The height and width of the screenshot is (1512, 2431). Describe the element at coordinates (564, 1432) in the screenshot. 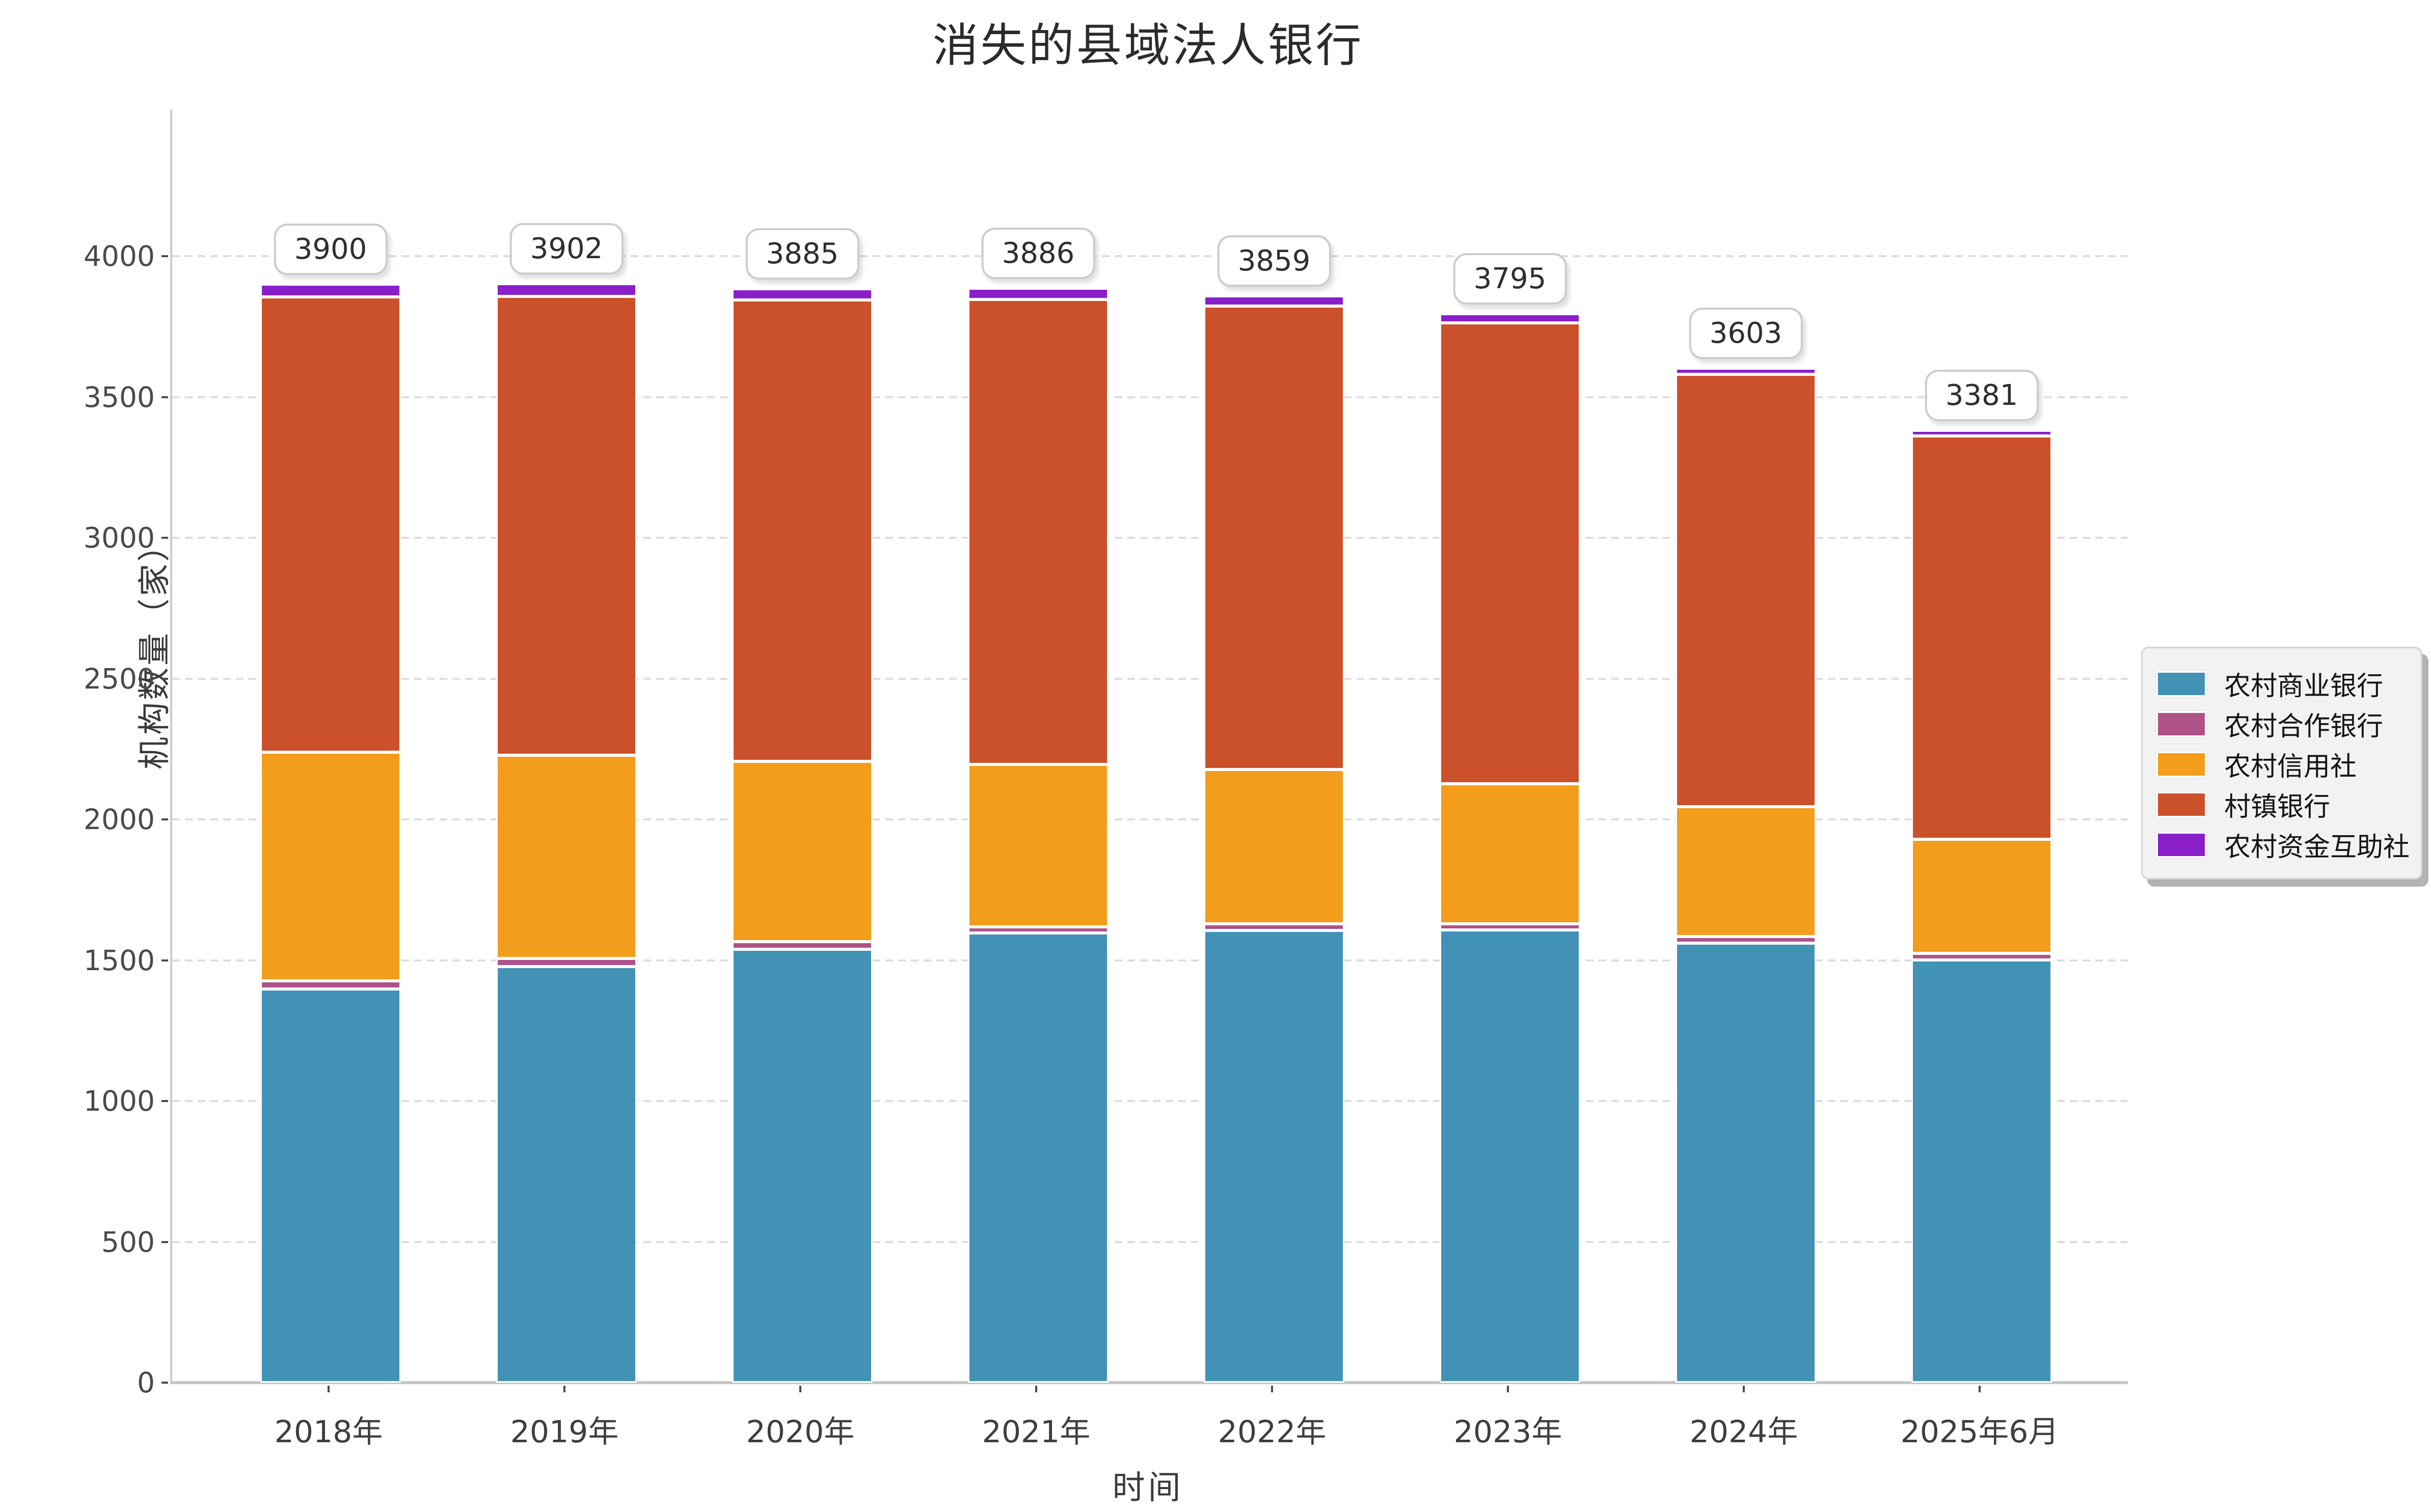

I see `x-tick-label-2019年: 2019年` at that location.